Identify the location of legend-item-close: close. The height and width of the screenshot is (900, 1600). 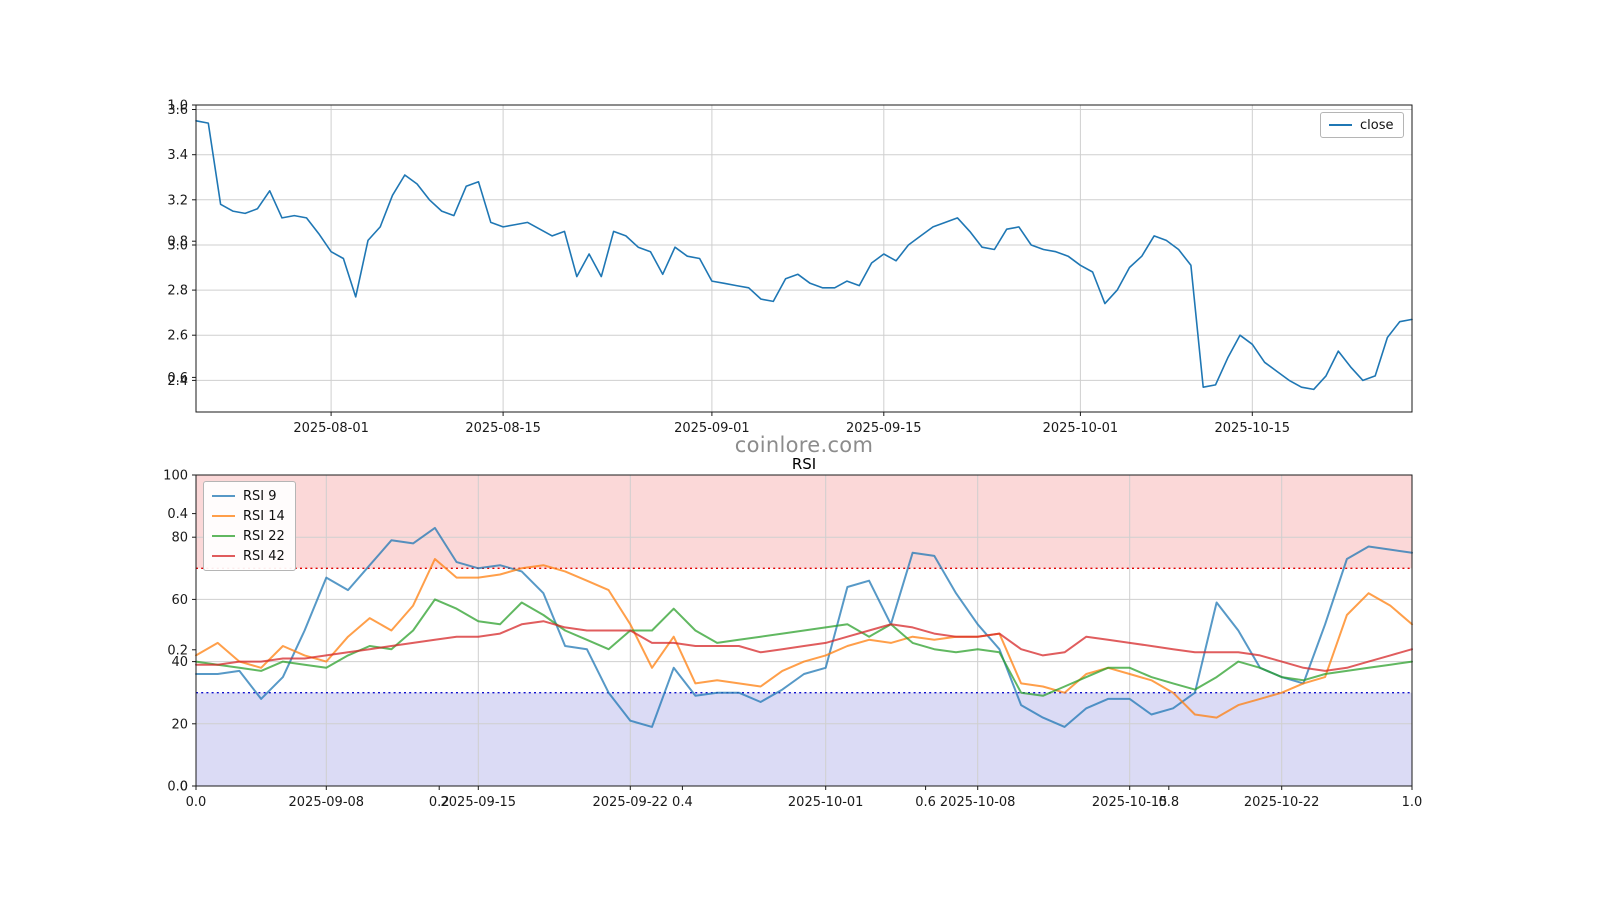
(1361, 125).